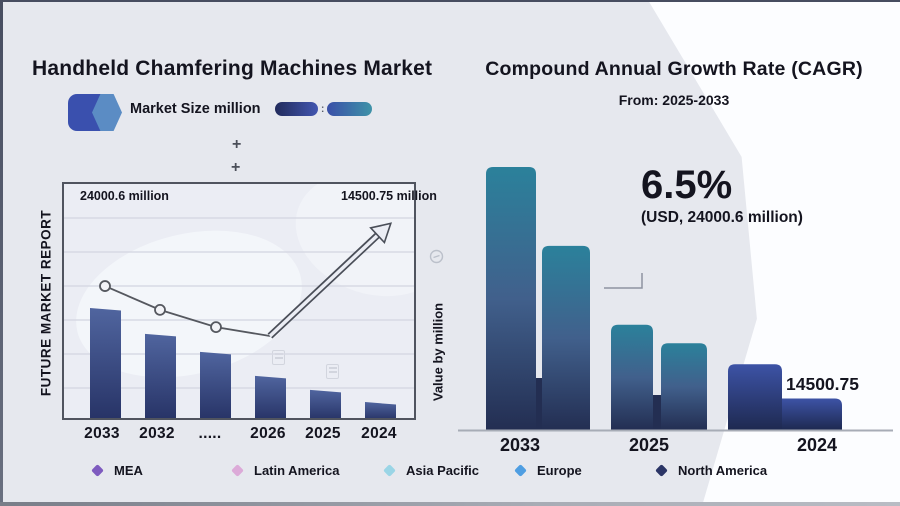 The width and height of the screenshot is (900, 506). What do you see at coordinates (442, 470) in the screenshot?
I see `legend-label: Asia Pacific` at bounding box center [442, 470].